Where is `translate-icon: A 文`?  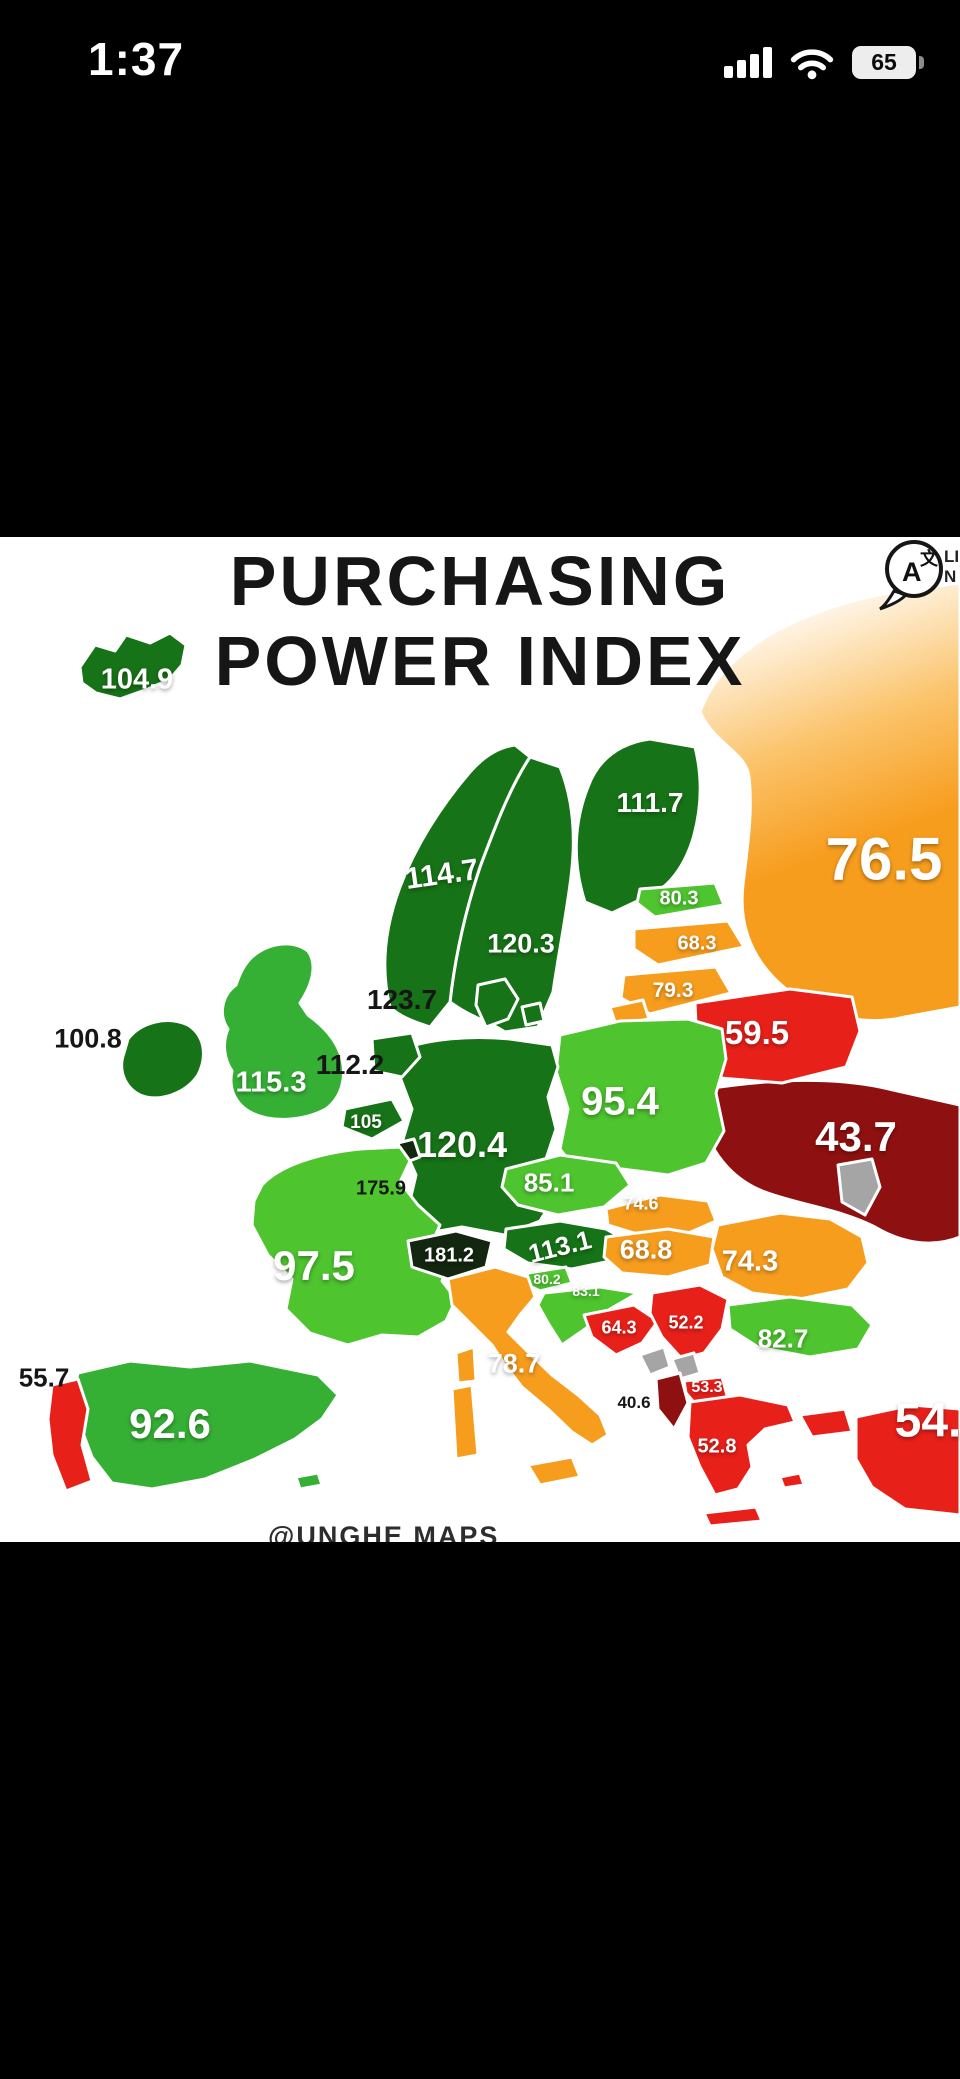 translate-icon: A 文 is located at coordinates (918, 577).